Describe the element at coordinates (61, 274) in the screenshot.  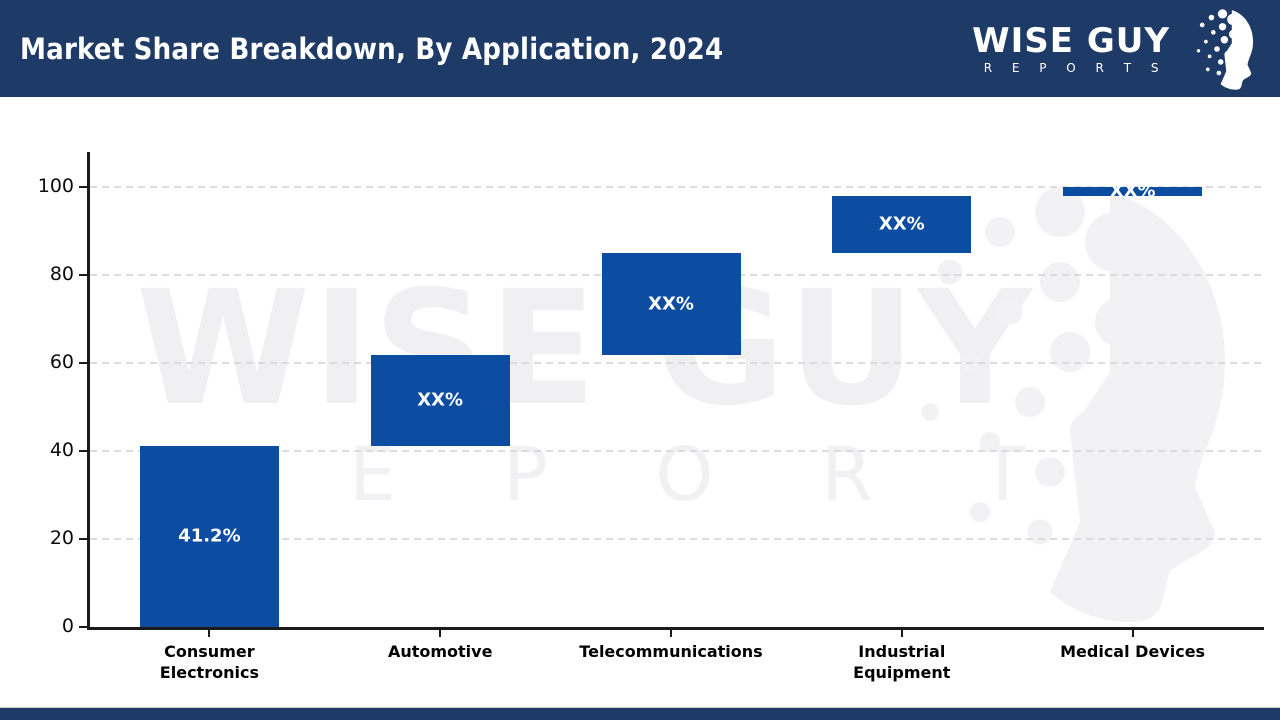
I see `y-tick-label-80: 80` at that location.